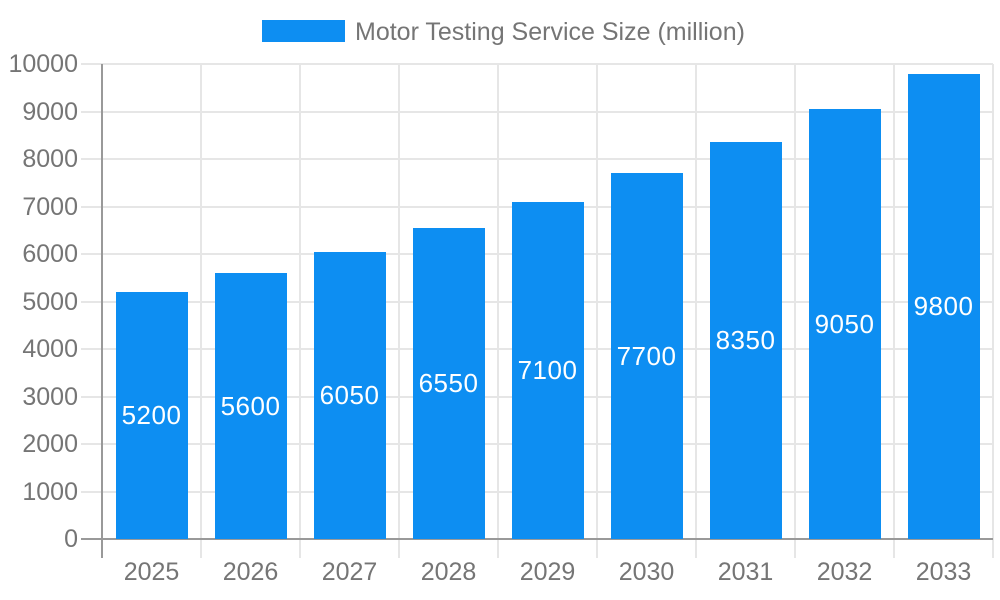 The width and height of the screenshot is (1000, 600). I want to click on y-axis-tick-label: 8000, so click(50, 159).